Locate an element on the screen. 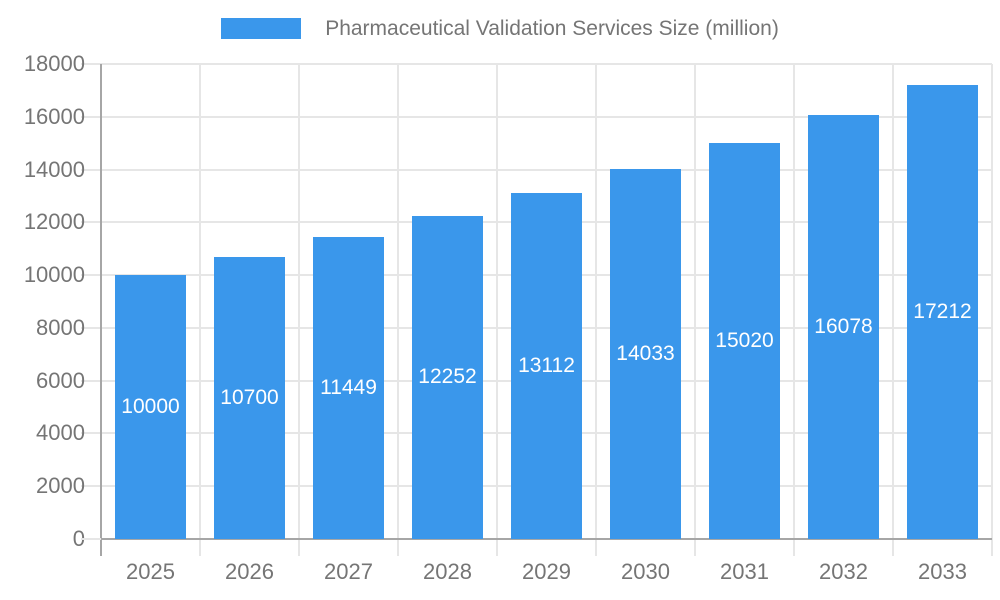  bar: 17212 is located at coordinates (942, 311).